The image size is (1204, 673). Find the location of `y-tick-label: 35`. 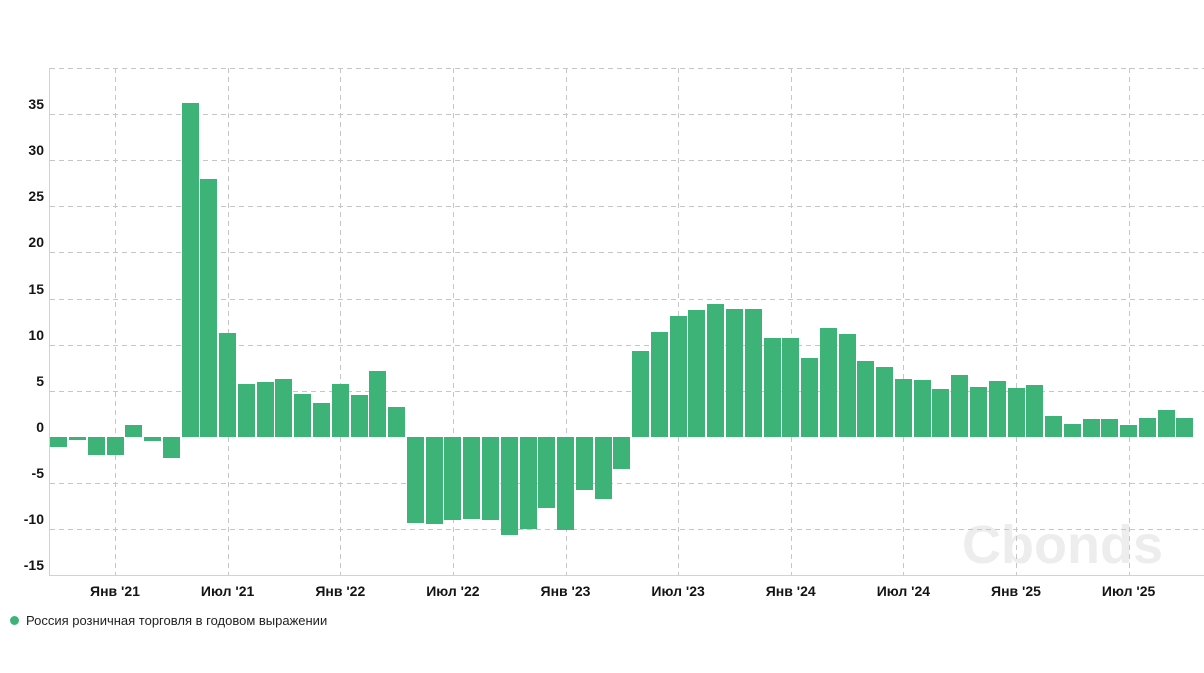

y-tick-label: 35 is located at coordinates (36, 104).